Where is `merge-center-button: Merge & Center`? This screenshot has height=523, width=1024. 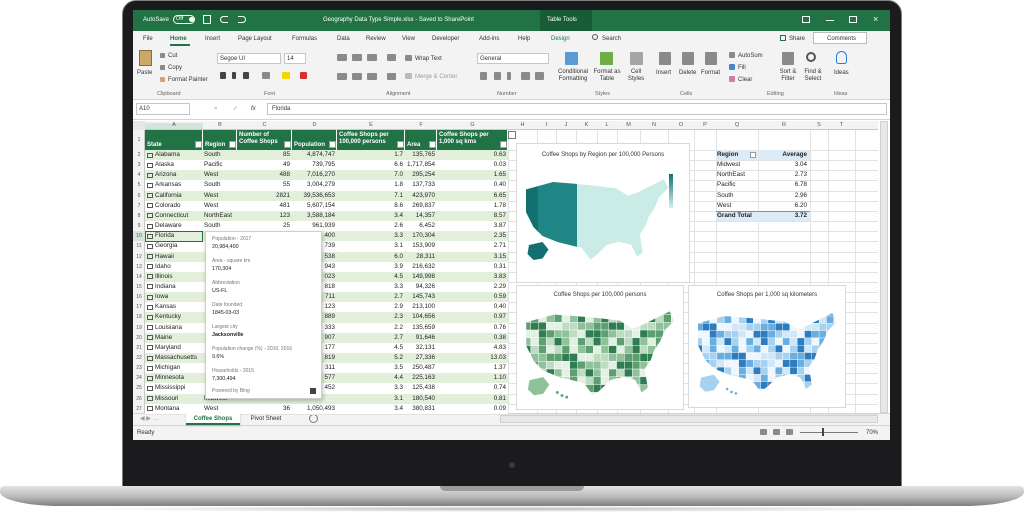
merge-center-button: Merge & Center is located at coordinates (436, 77).